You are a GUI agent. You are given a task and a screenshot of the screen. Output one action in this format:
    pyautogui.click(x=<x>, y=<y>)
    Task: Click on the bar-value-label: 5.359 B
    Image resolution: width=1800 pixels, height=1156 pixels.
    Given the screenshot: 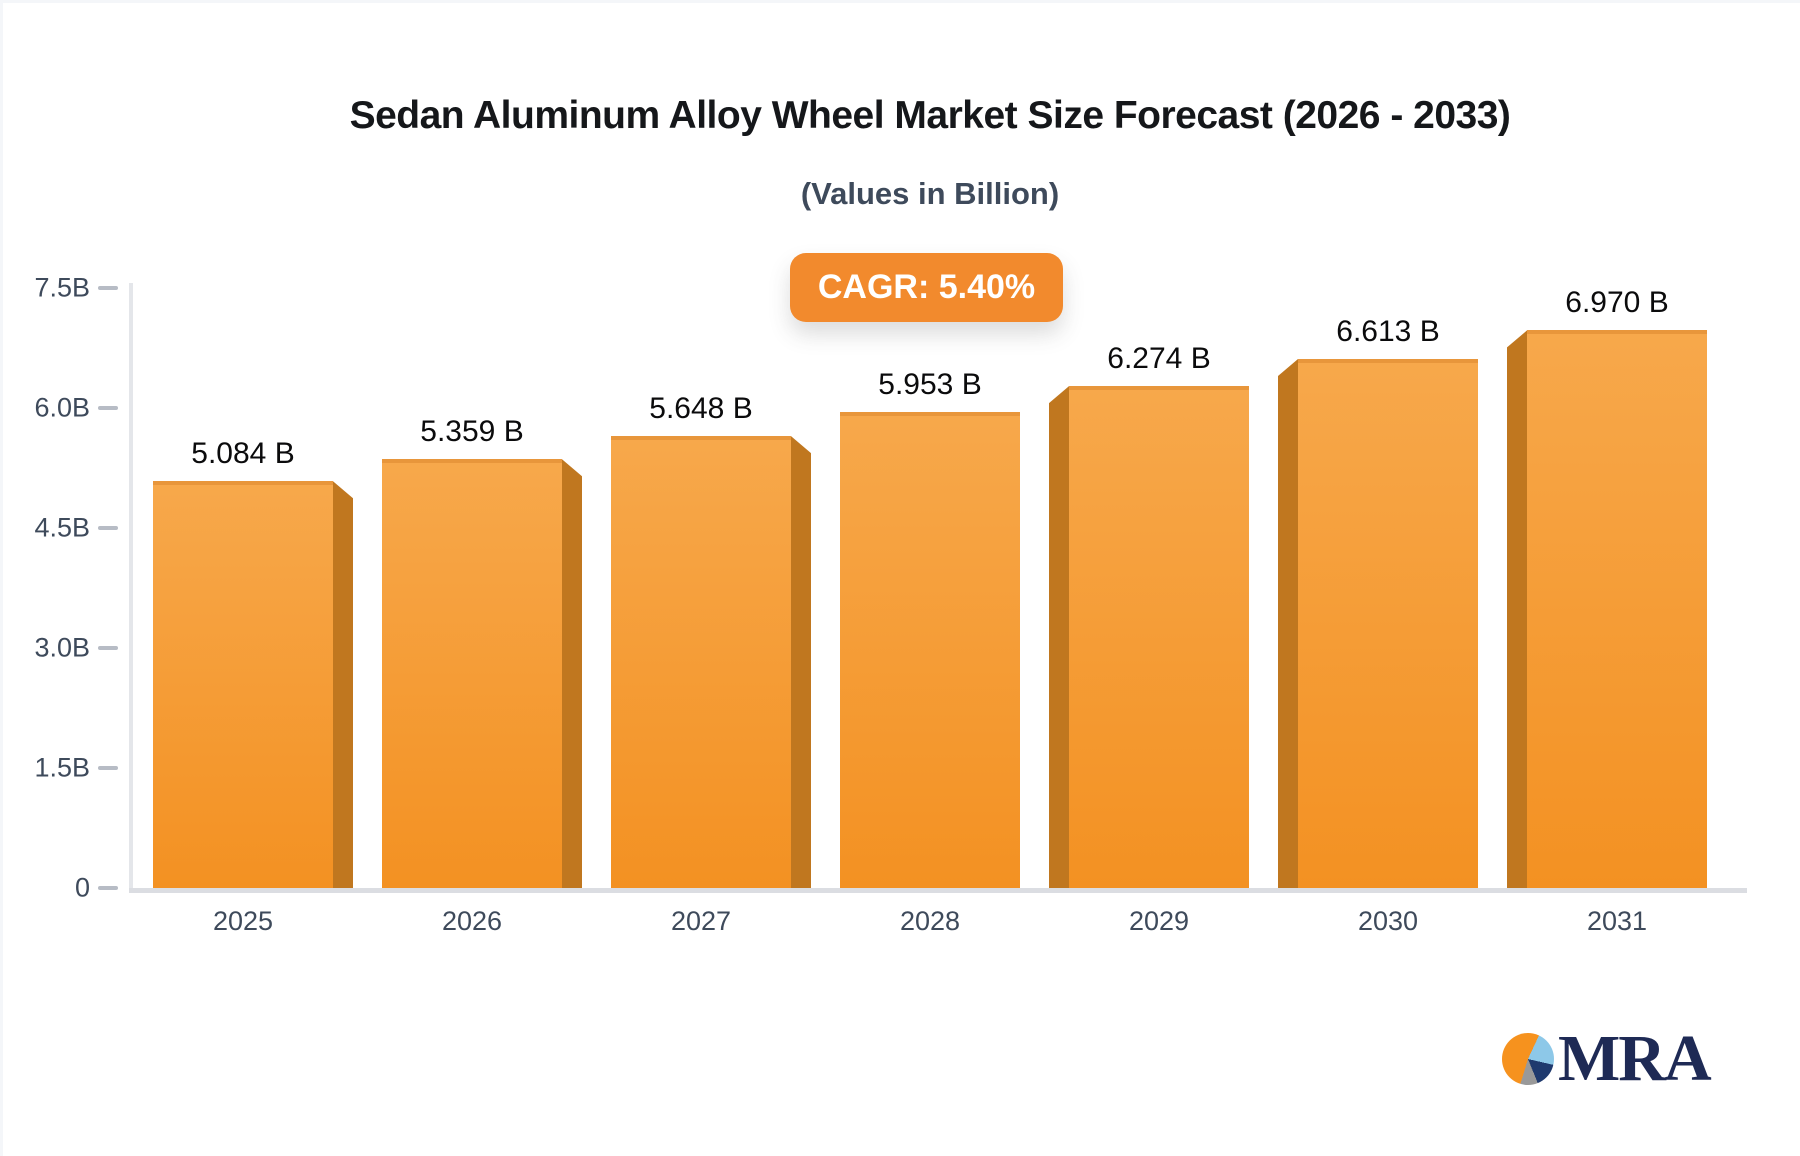 What is the action you would take?
    pyautogui.click(x=472, y=432)
    